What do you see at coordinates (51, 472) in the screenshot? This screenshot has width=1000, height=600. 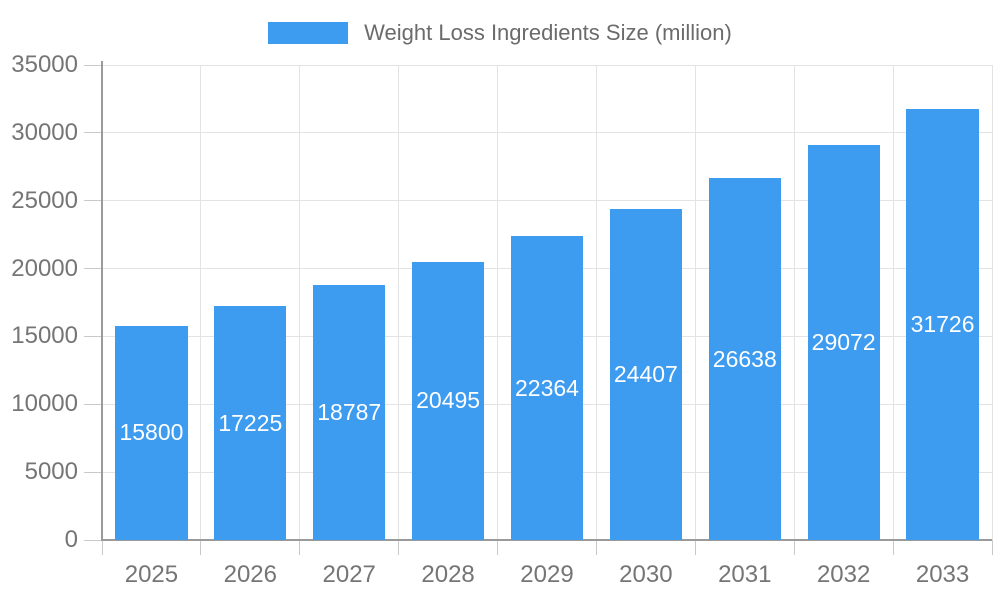 I see `y-axis-label: 5000` at bounding box center [51, 472].